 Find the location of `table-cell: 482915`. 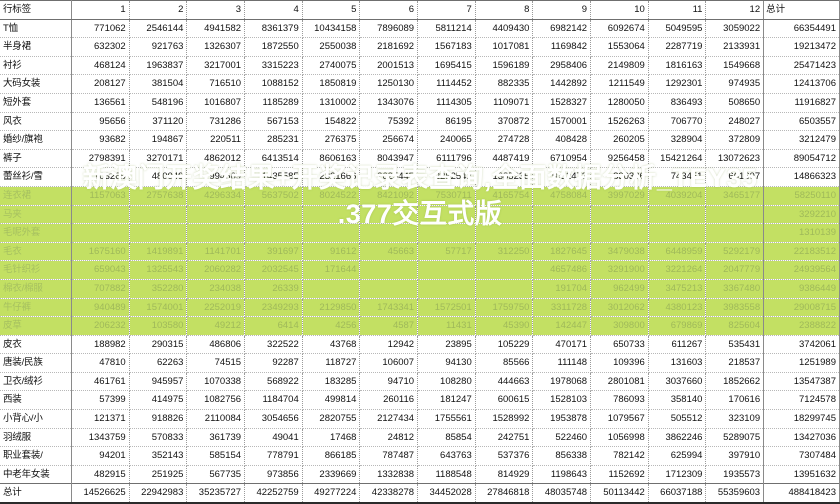

table-cell: 482915 is located at coordinates (100, 475).